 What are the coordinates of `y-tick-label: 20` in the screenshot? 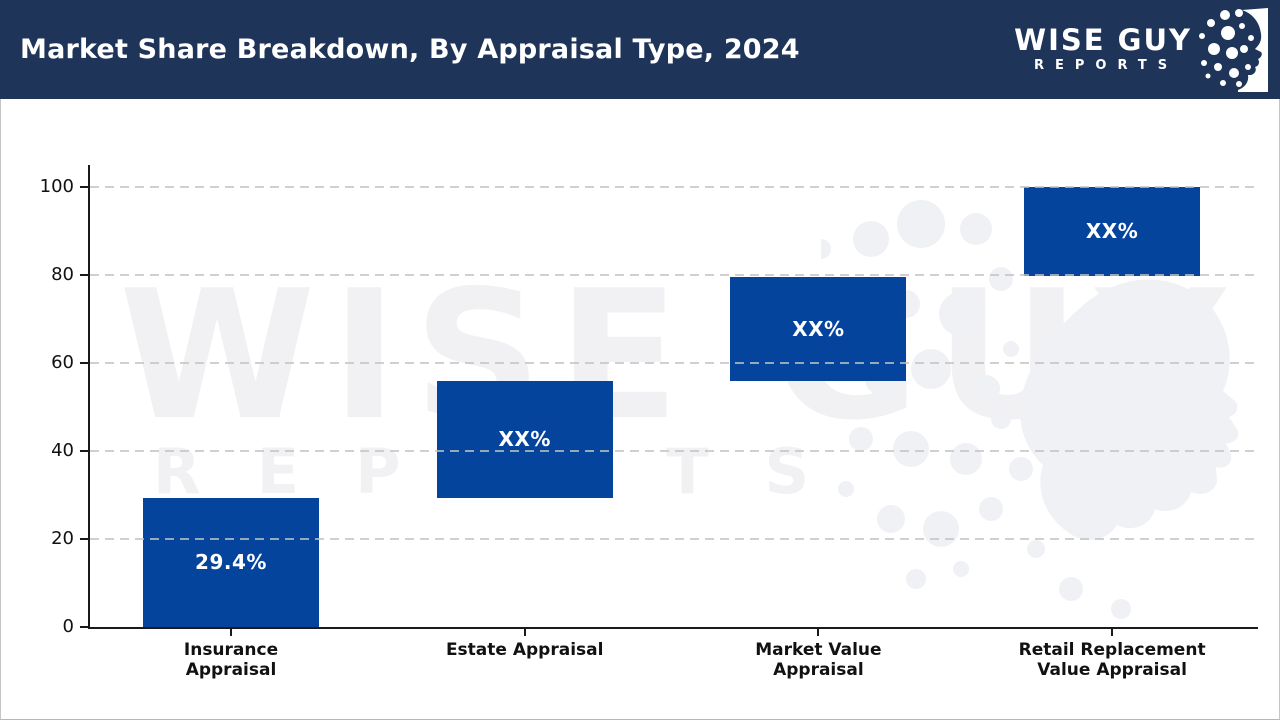 It's located at (62, 538).